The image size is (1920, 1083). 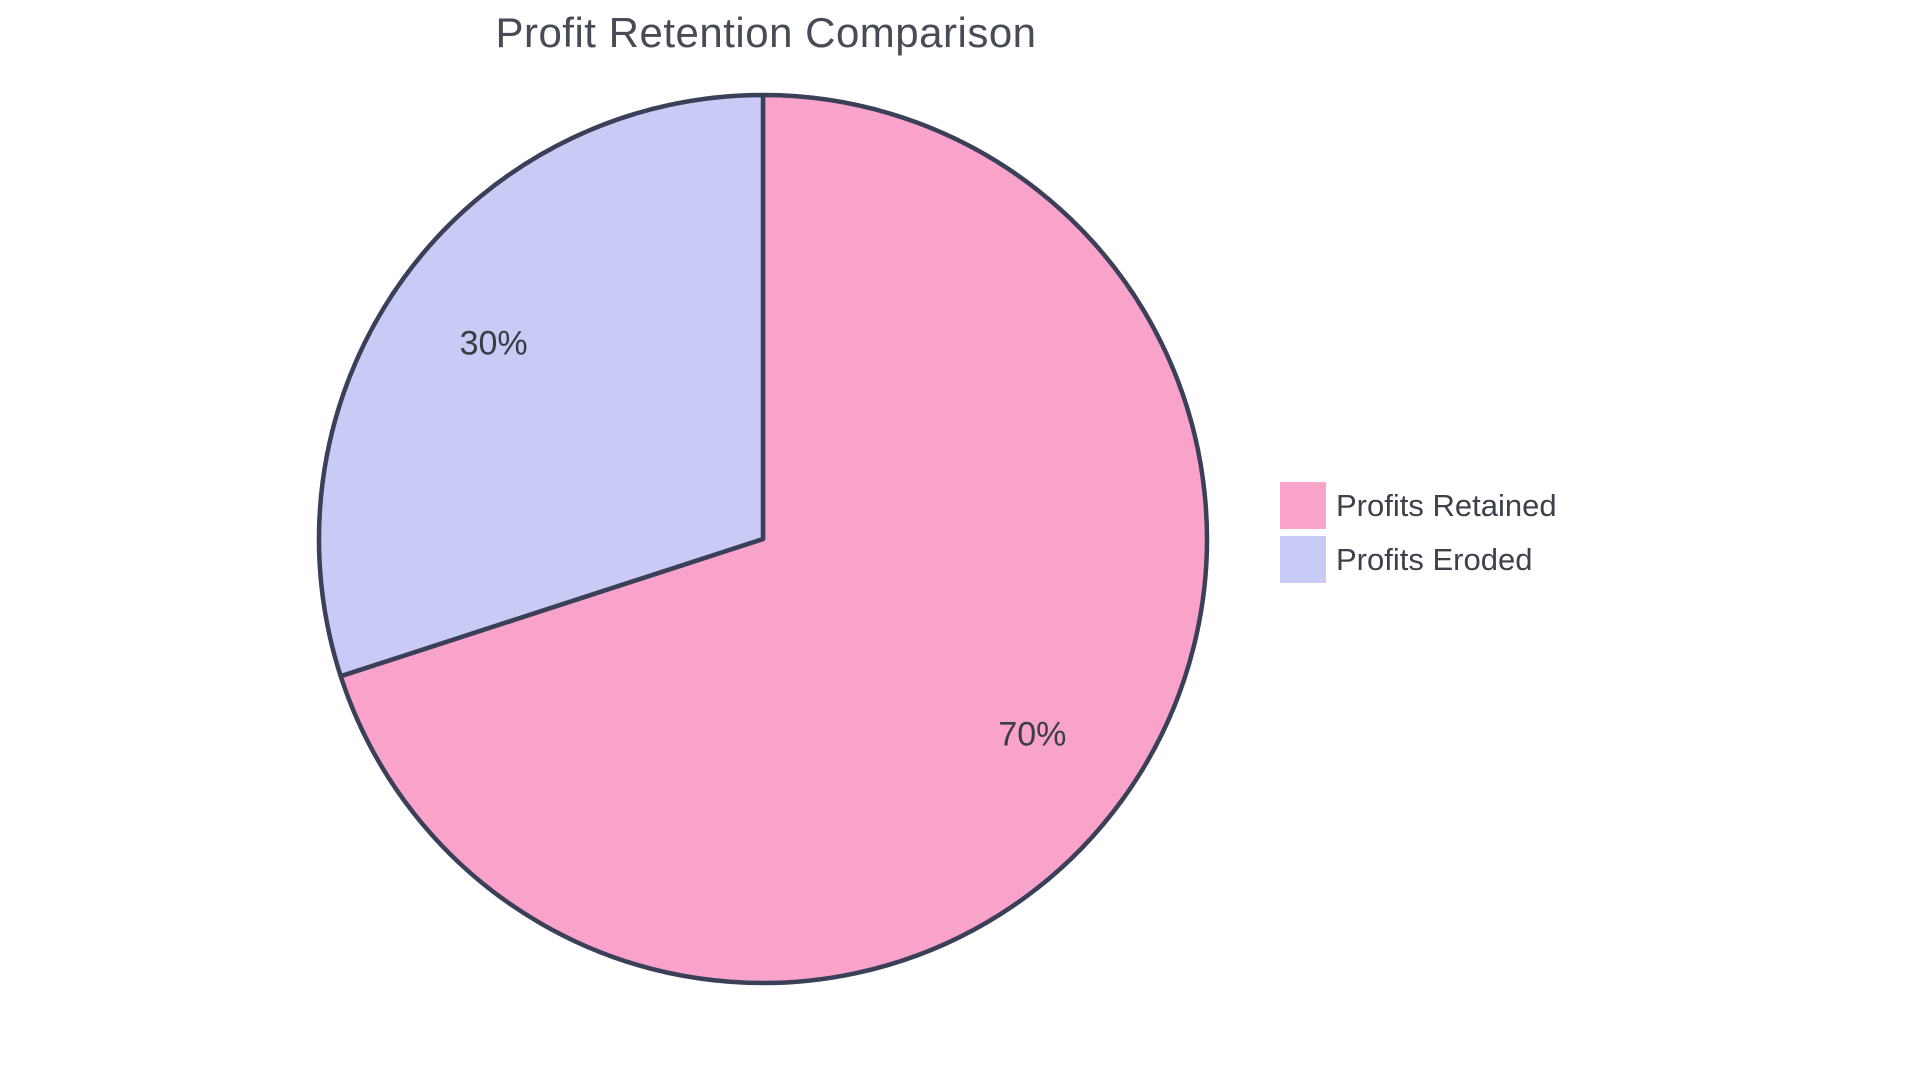 I want to click on pie-slice-profits-eroded, so click(x=541, y=385).